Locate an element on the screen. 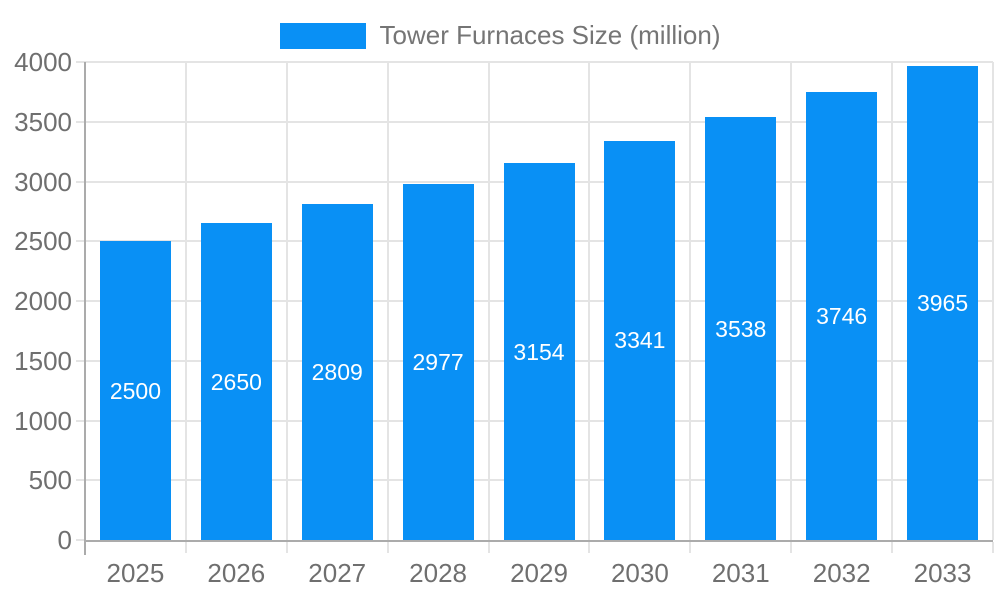  bar-value-label: 2650 is located at coordinates (236, 381).